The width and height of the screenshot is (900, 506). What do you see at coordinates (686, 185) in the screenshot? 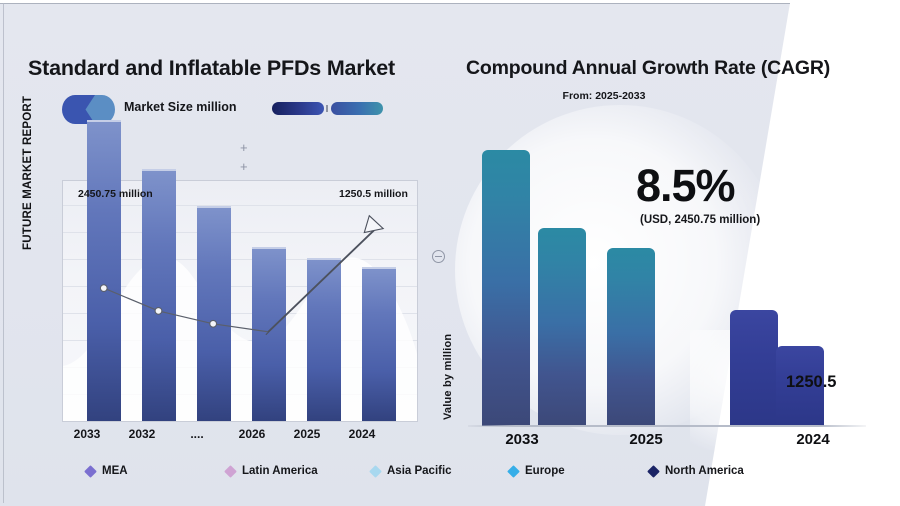
I see `cagr-value: 8.5%` at bounding box center [686, 185].